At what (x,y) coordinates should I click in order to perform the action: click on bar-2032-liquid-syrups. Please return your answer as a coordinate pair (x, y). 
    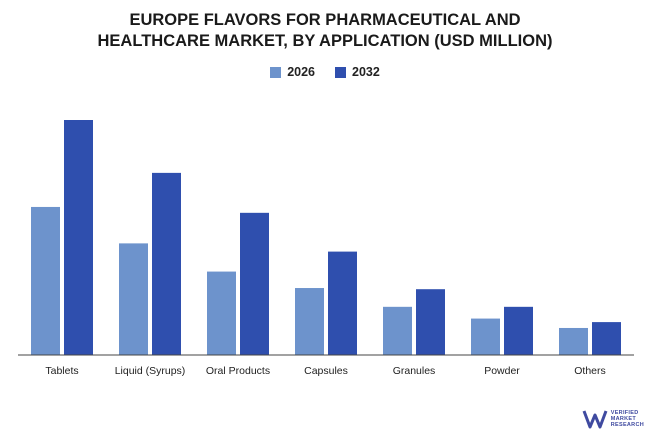
    Looking at the image, I should click on (166, 263).